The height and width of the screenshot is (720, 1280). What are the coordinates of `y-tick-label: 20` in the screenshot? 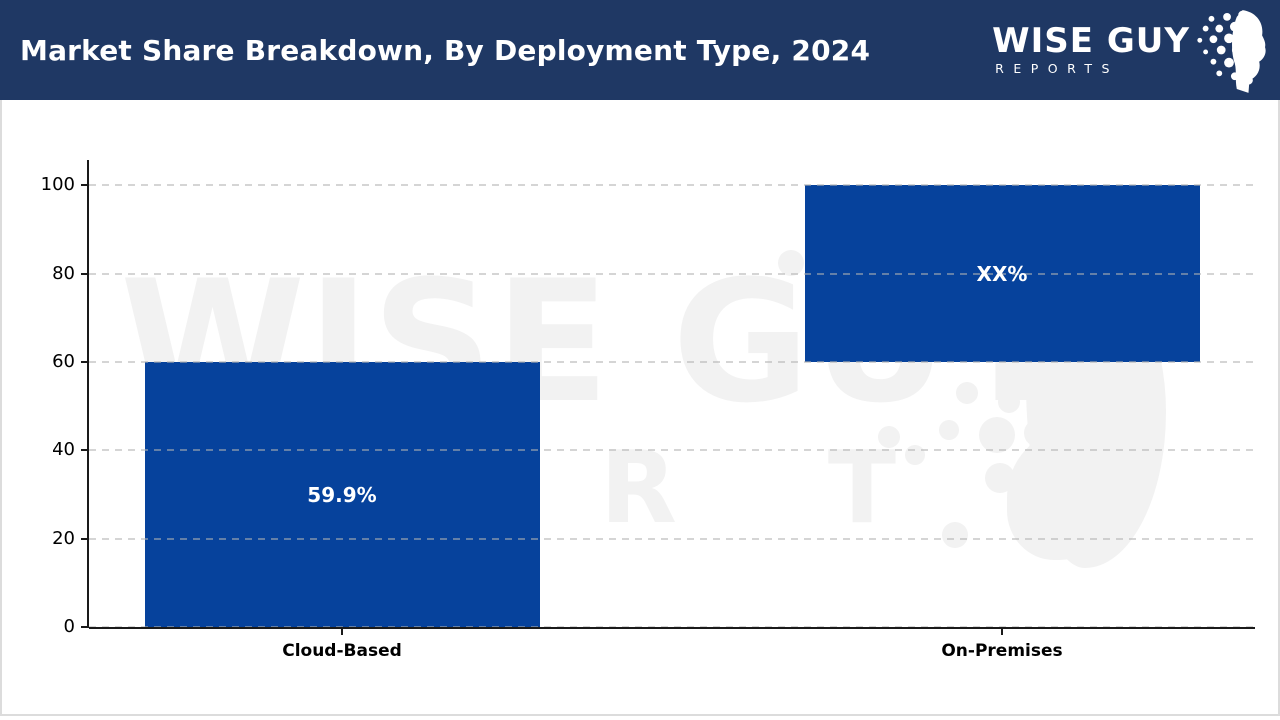 It's located at (63, 538).